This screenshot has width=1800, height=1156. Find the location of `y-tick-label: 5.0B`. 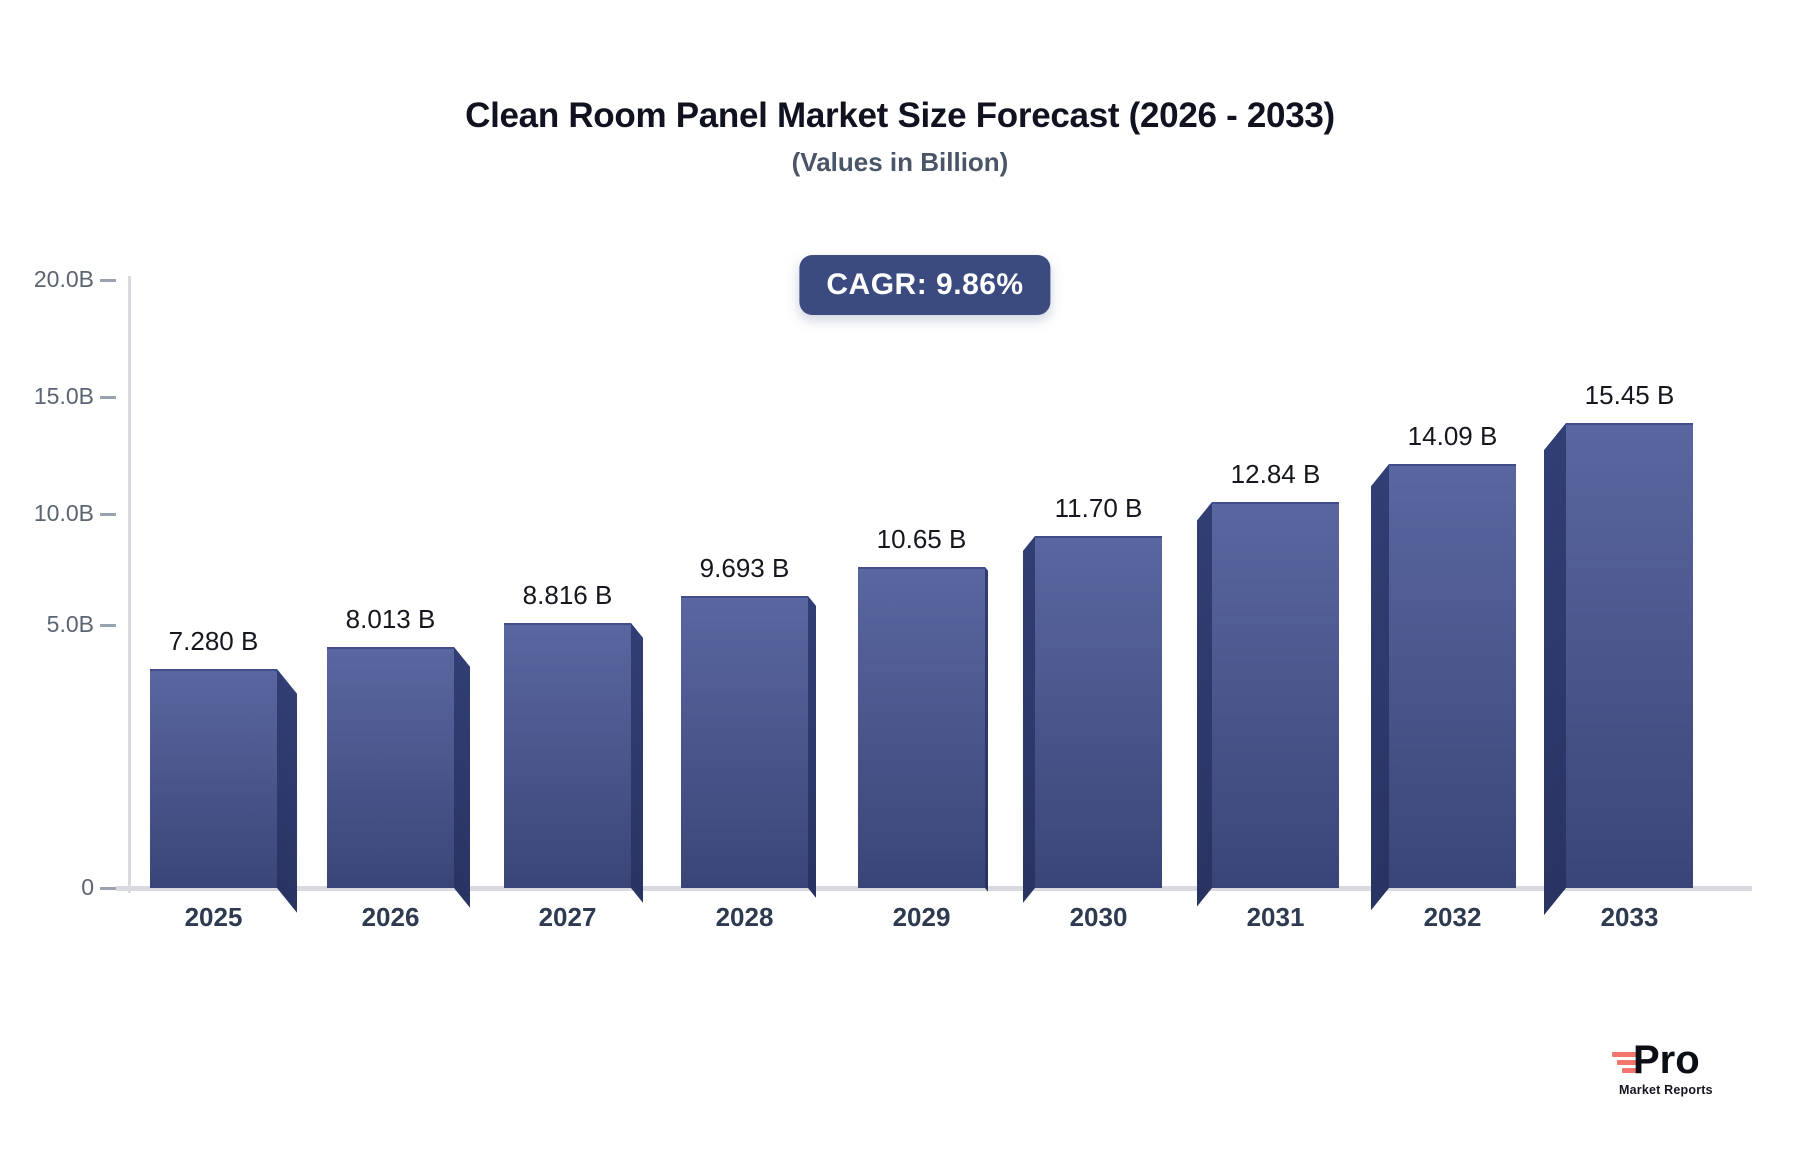

y-tick-label: 5.0B is located at coordinates (70, 624).